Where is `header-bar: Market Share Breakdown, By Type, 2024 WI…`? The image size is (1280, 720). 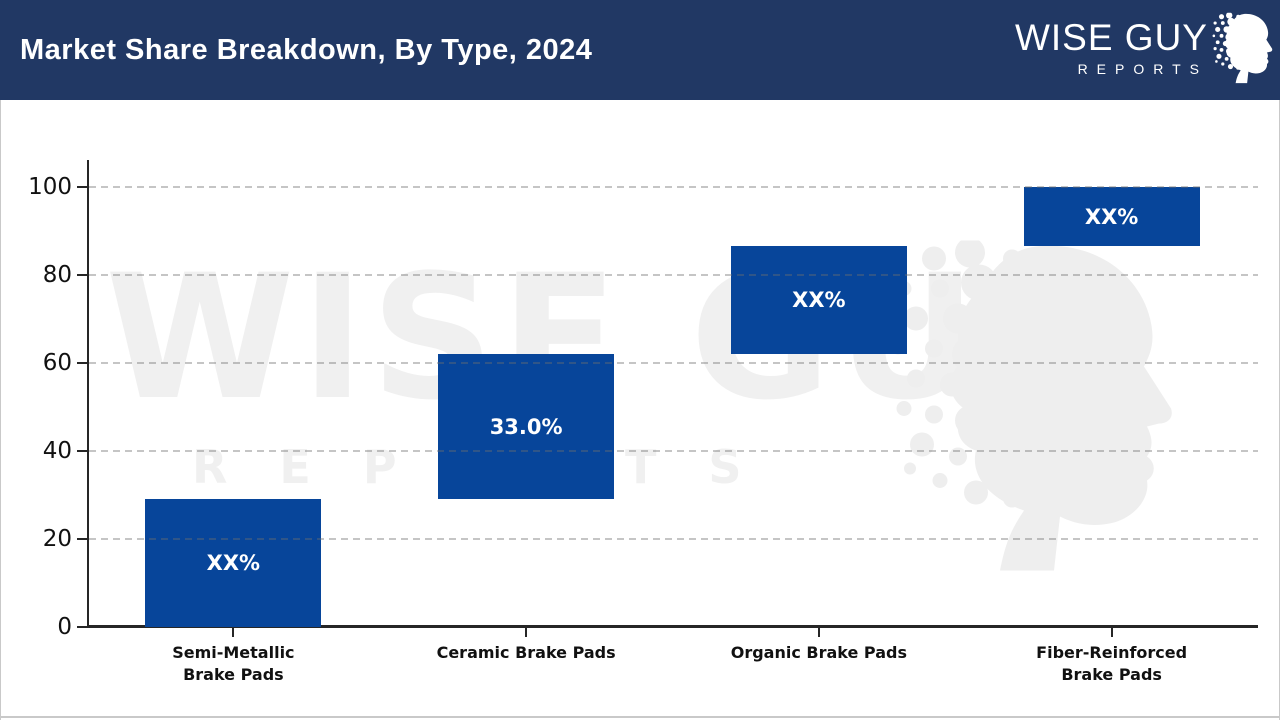
header-bar: Market Share Breakdown, By Type, 2024 WI… is located at coordinates (640, 50).